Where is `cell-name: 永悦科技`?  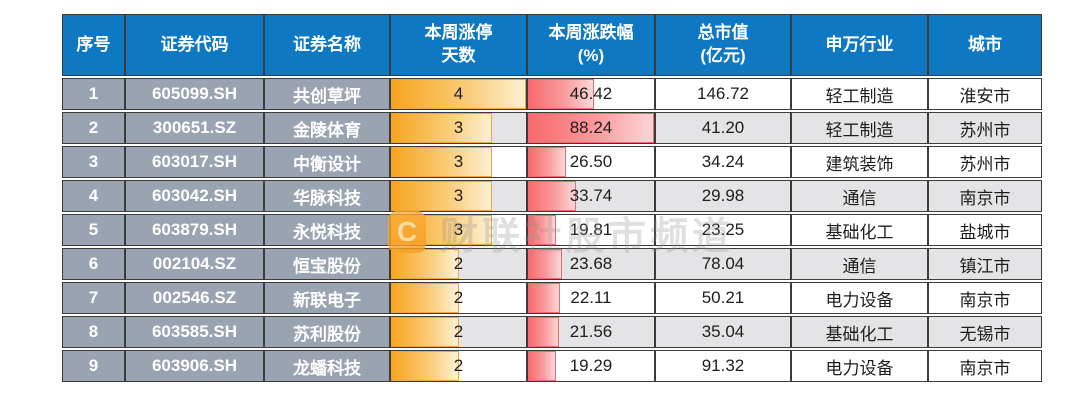
cell-name: 永悦科技 is located at coordinates (327, 230).